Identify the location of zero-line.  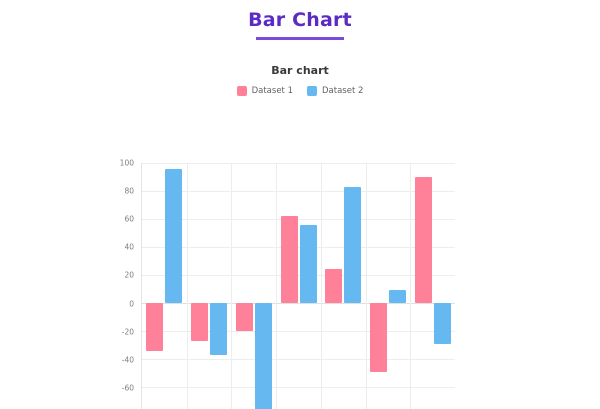
(298, 303).